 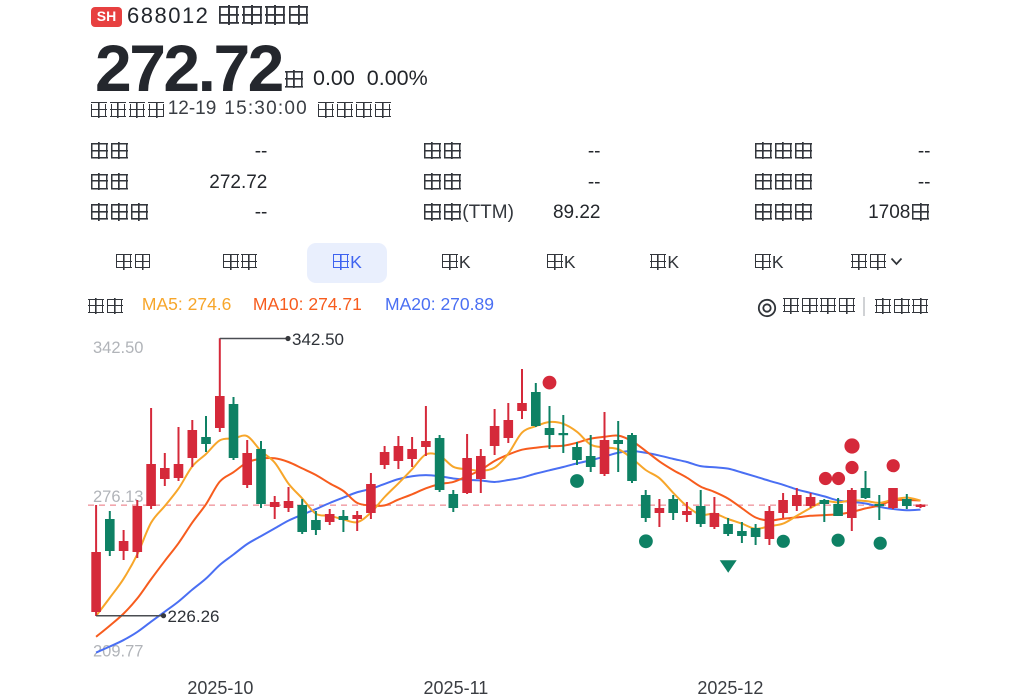 I want to click on svg-text: 276.13, so click(x=118, y=497).